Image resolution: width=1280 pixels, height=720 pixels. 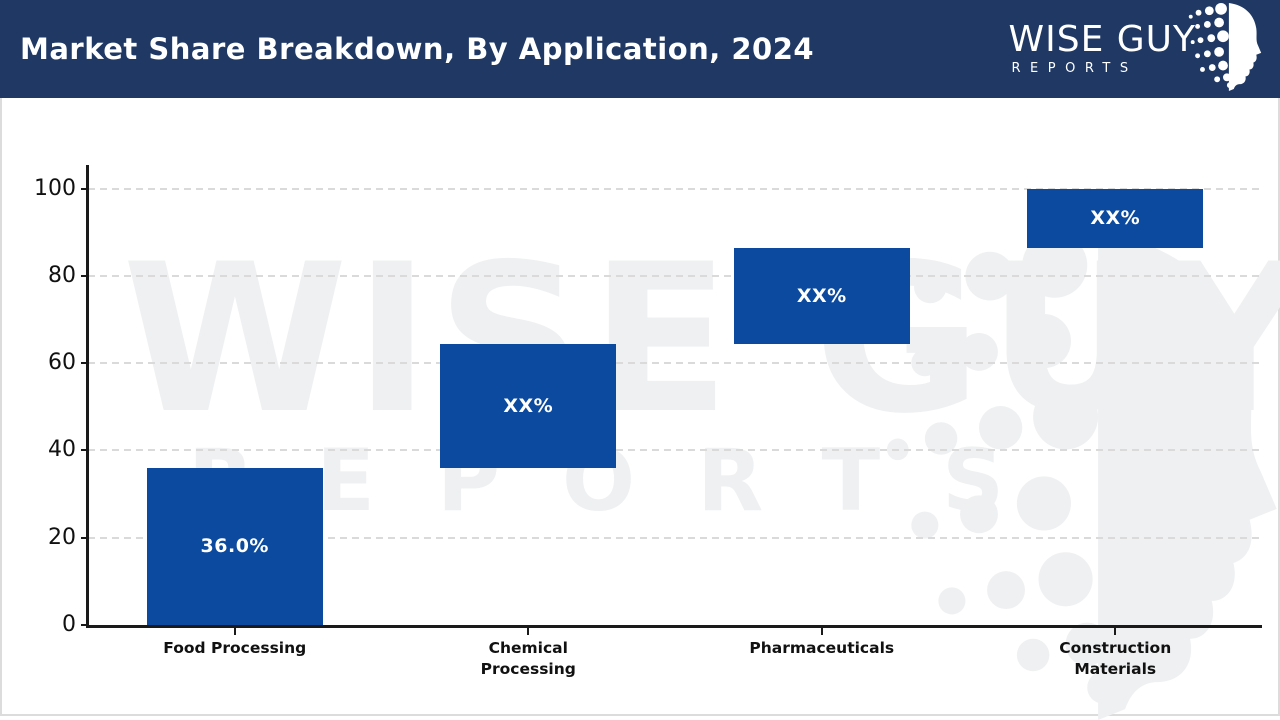 I want to click on bar-value-label: 36.0%, so click(x=234, y=546).